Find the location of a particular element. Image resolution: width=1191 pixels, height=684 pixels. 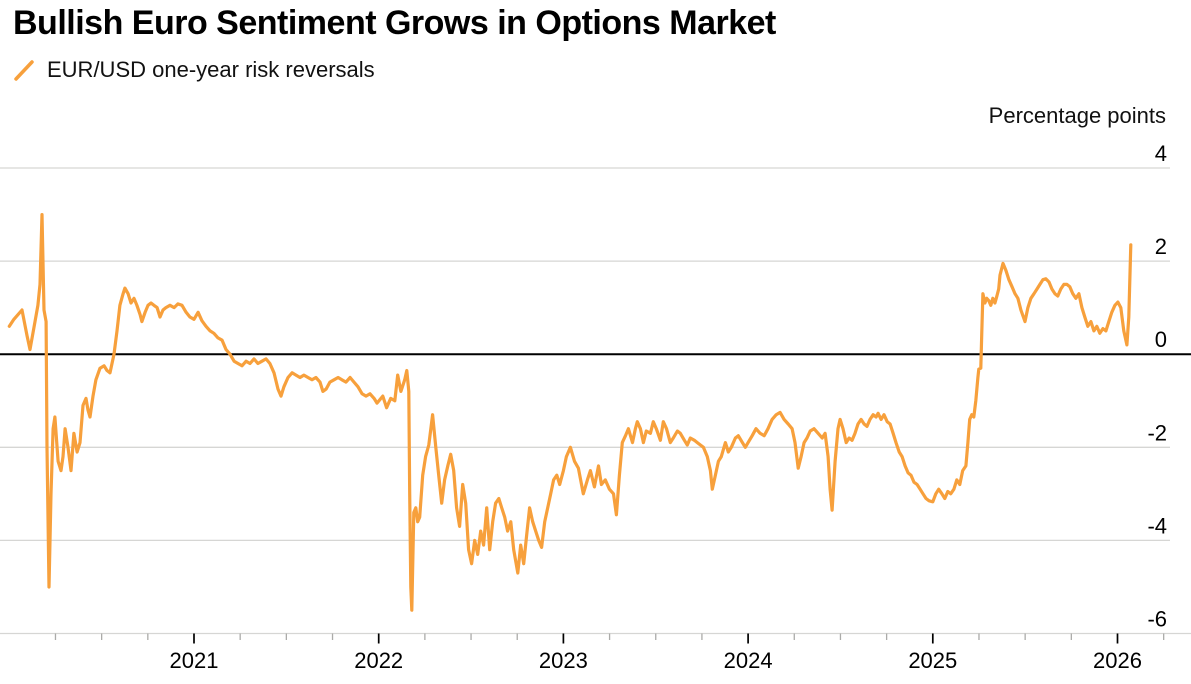

y-tick-label: 4 is located at coordinates (1161, 153).